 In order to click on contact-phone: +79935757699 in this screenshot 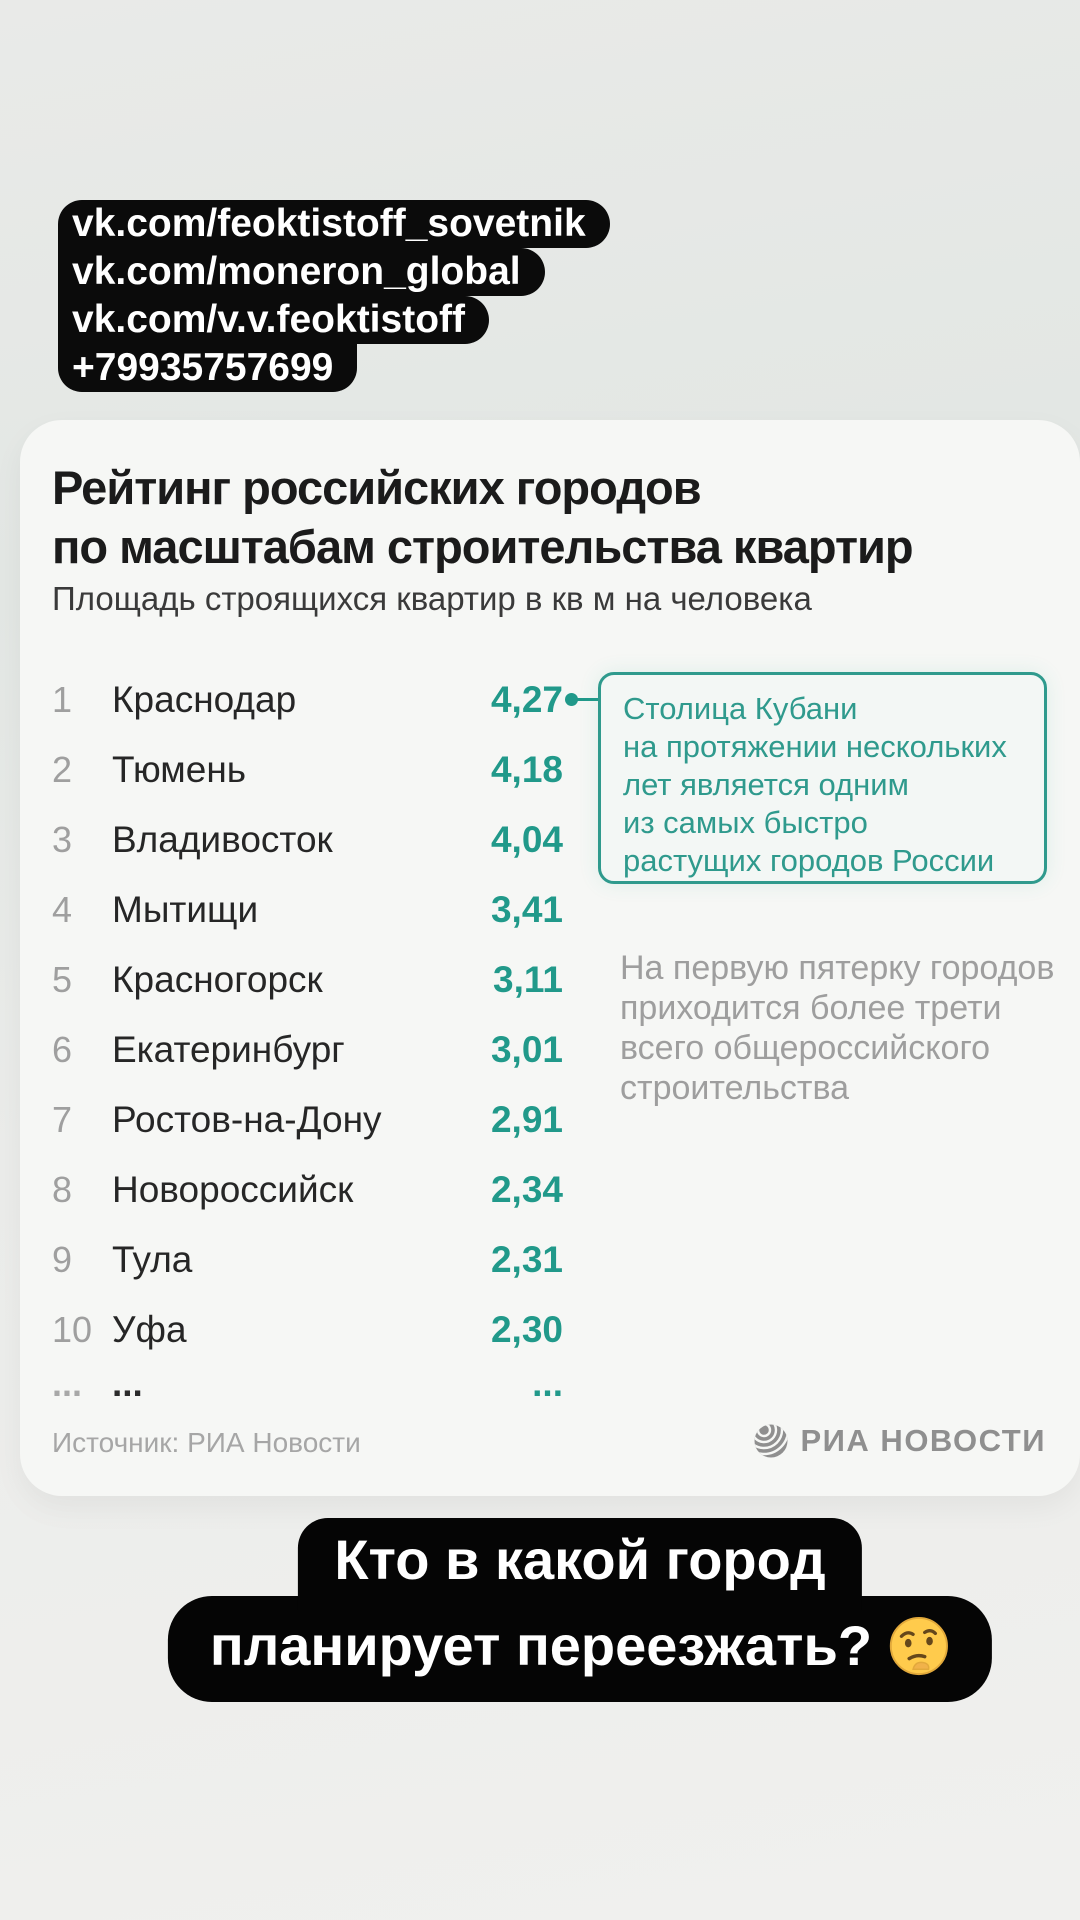, I will do `click(208, 368)`.